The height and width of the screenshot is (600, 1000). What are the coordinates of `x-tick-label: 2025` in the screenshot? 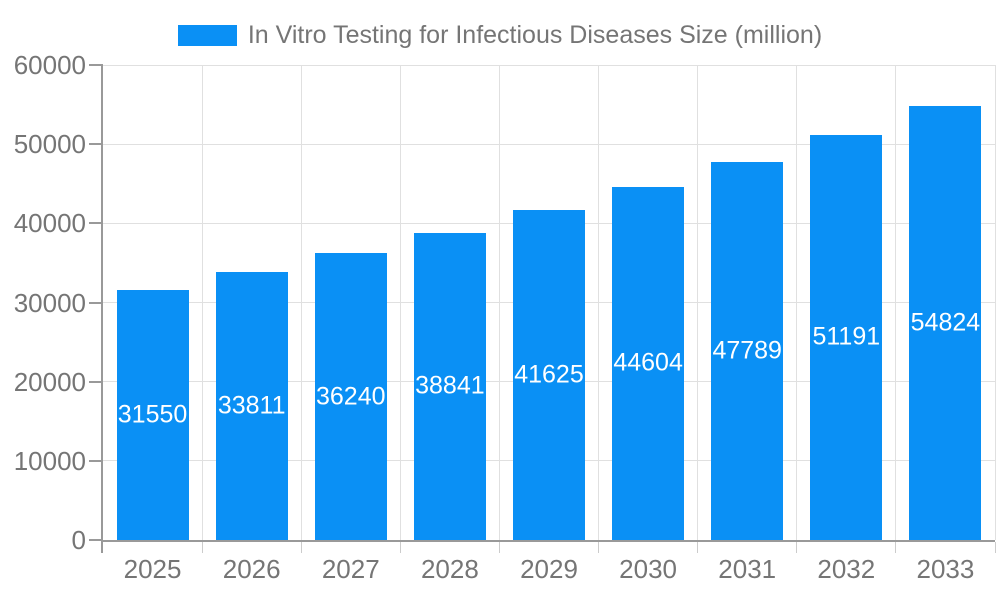 It's located at (152, 569).